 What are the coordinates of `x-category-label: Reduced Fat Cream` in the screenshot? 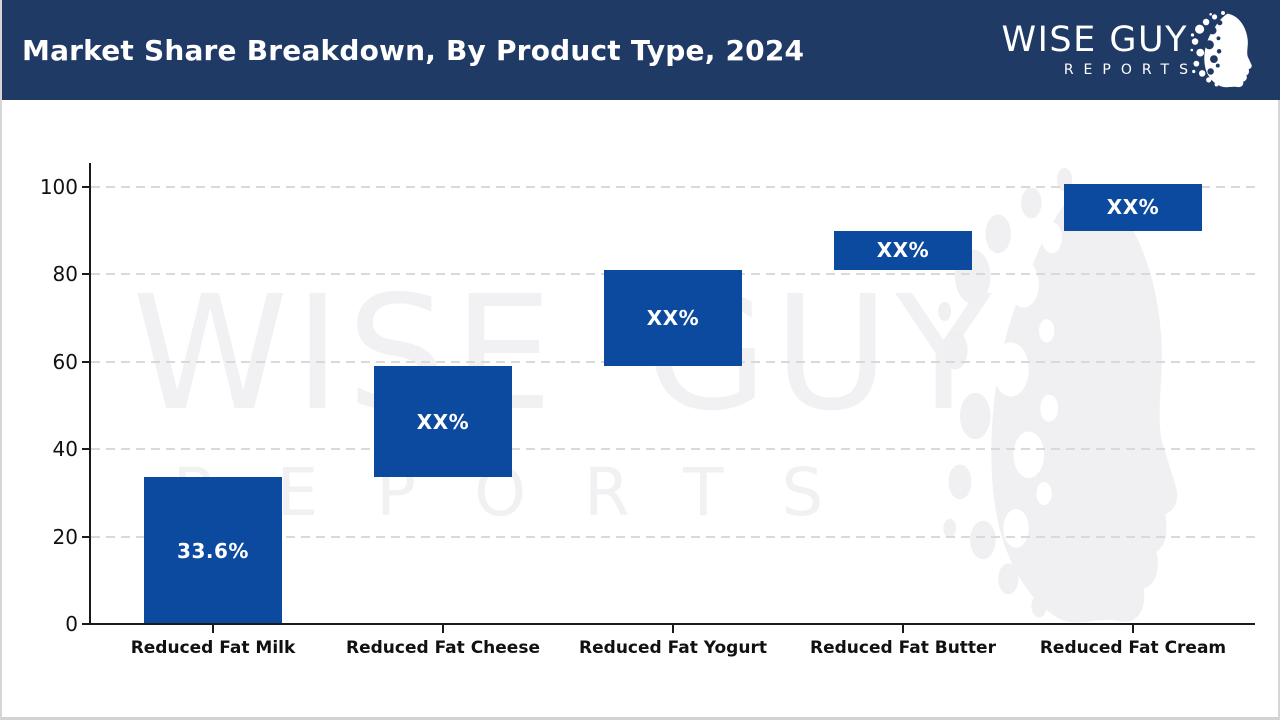 It's located at (1133, 648).